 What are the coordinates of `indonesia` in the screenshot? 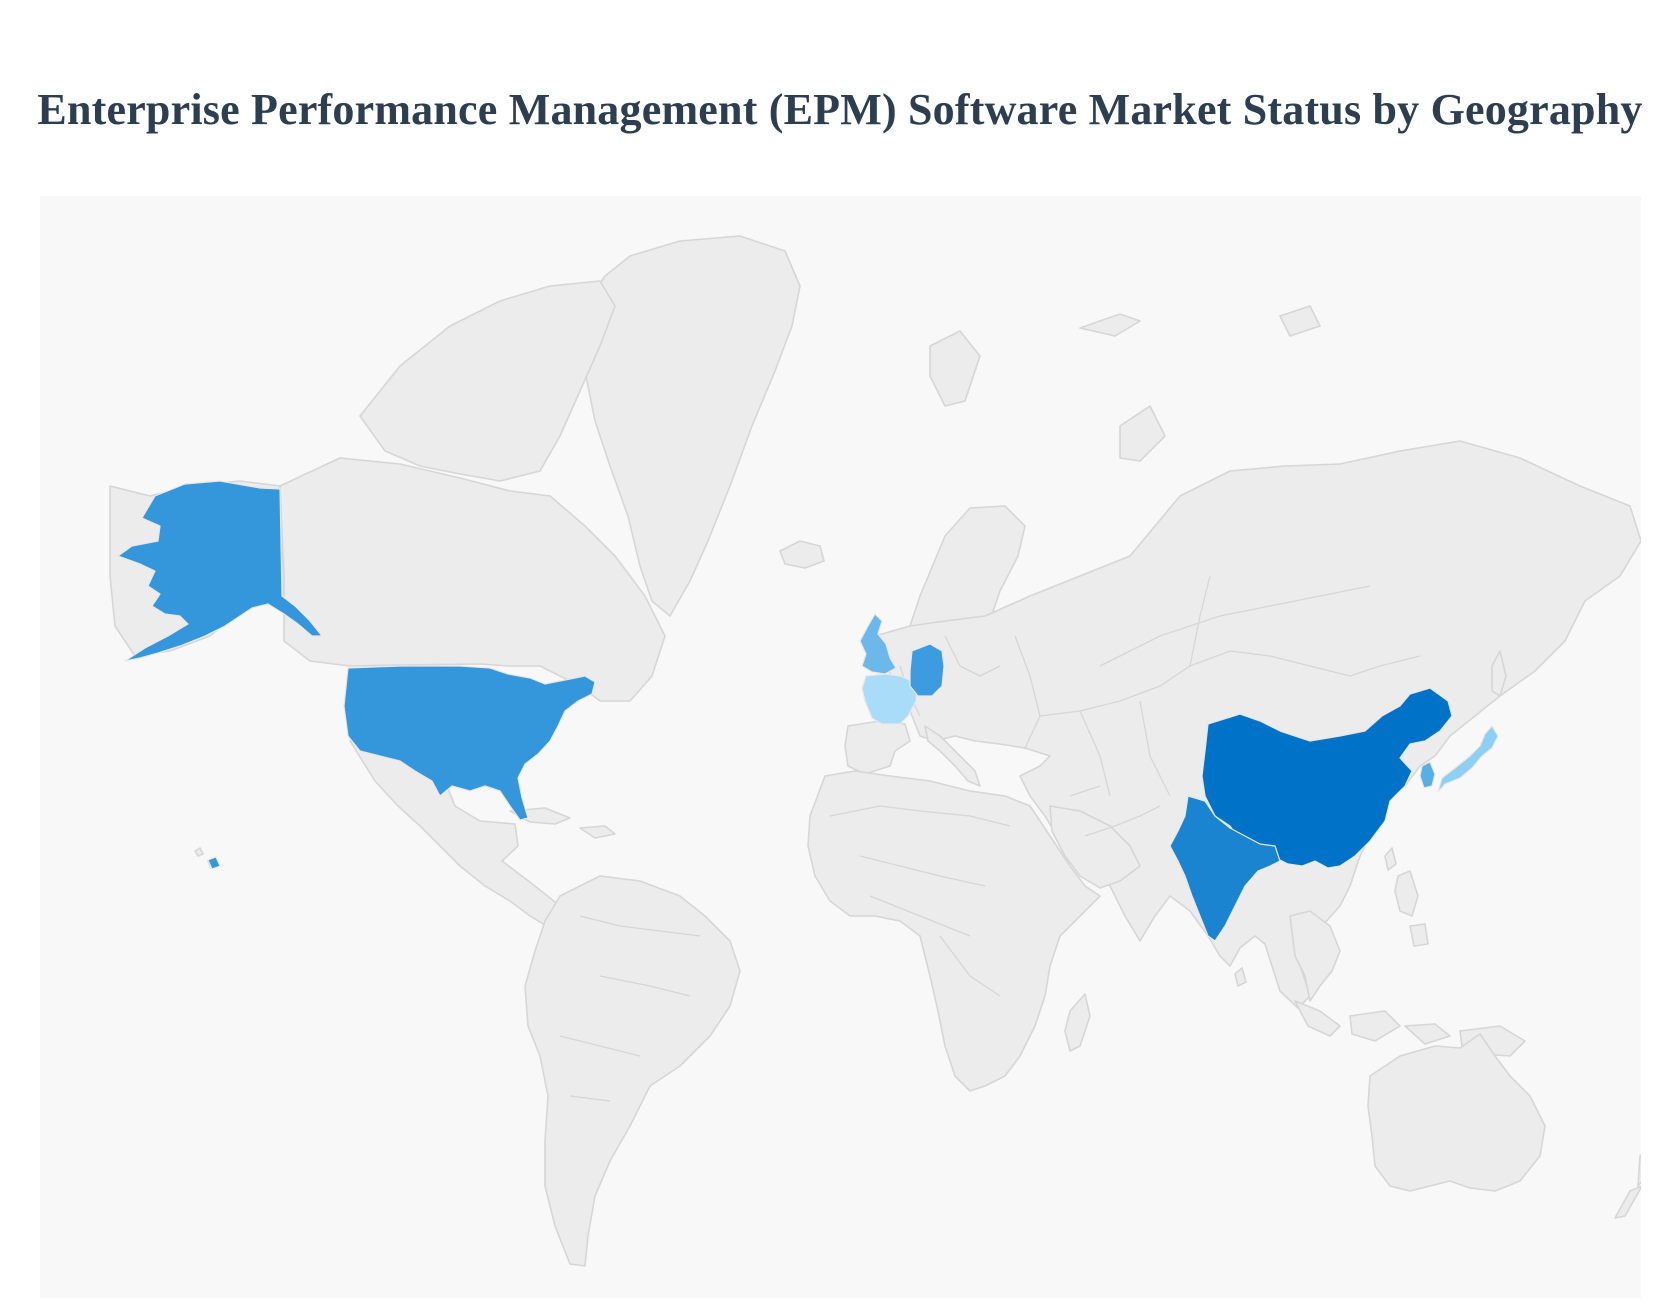 It's located at (1410, 1028).